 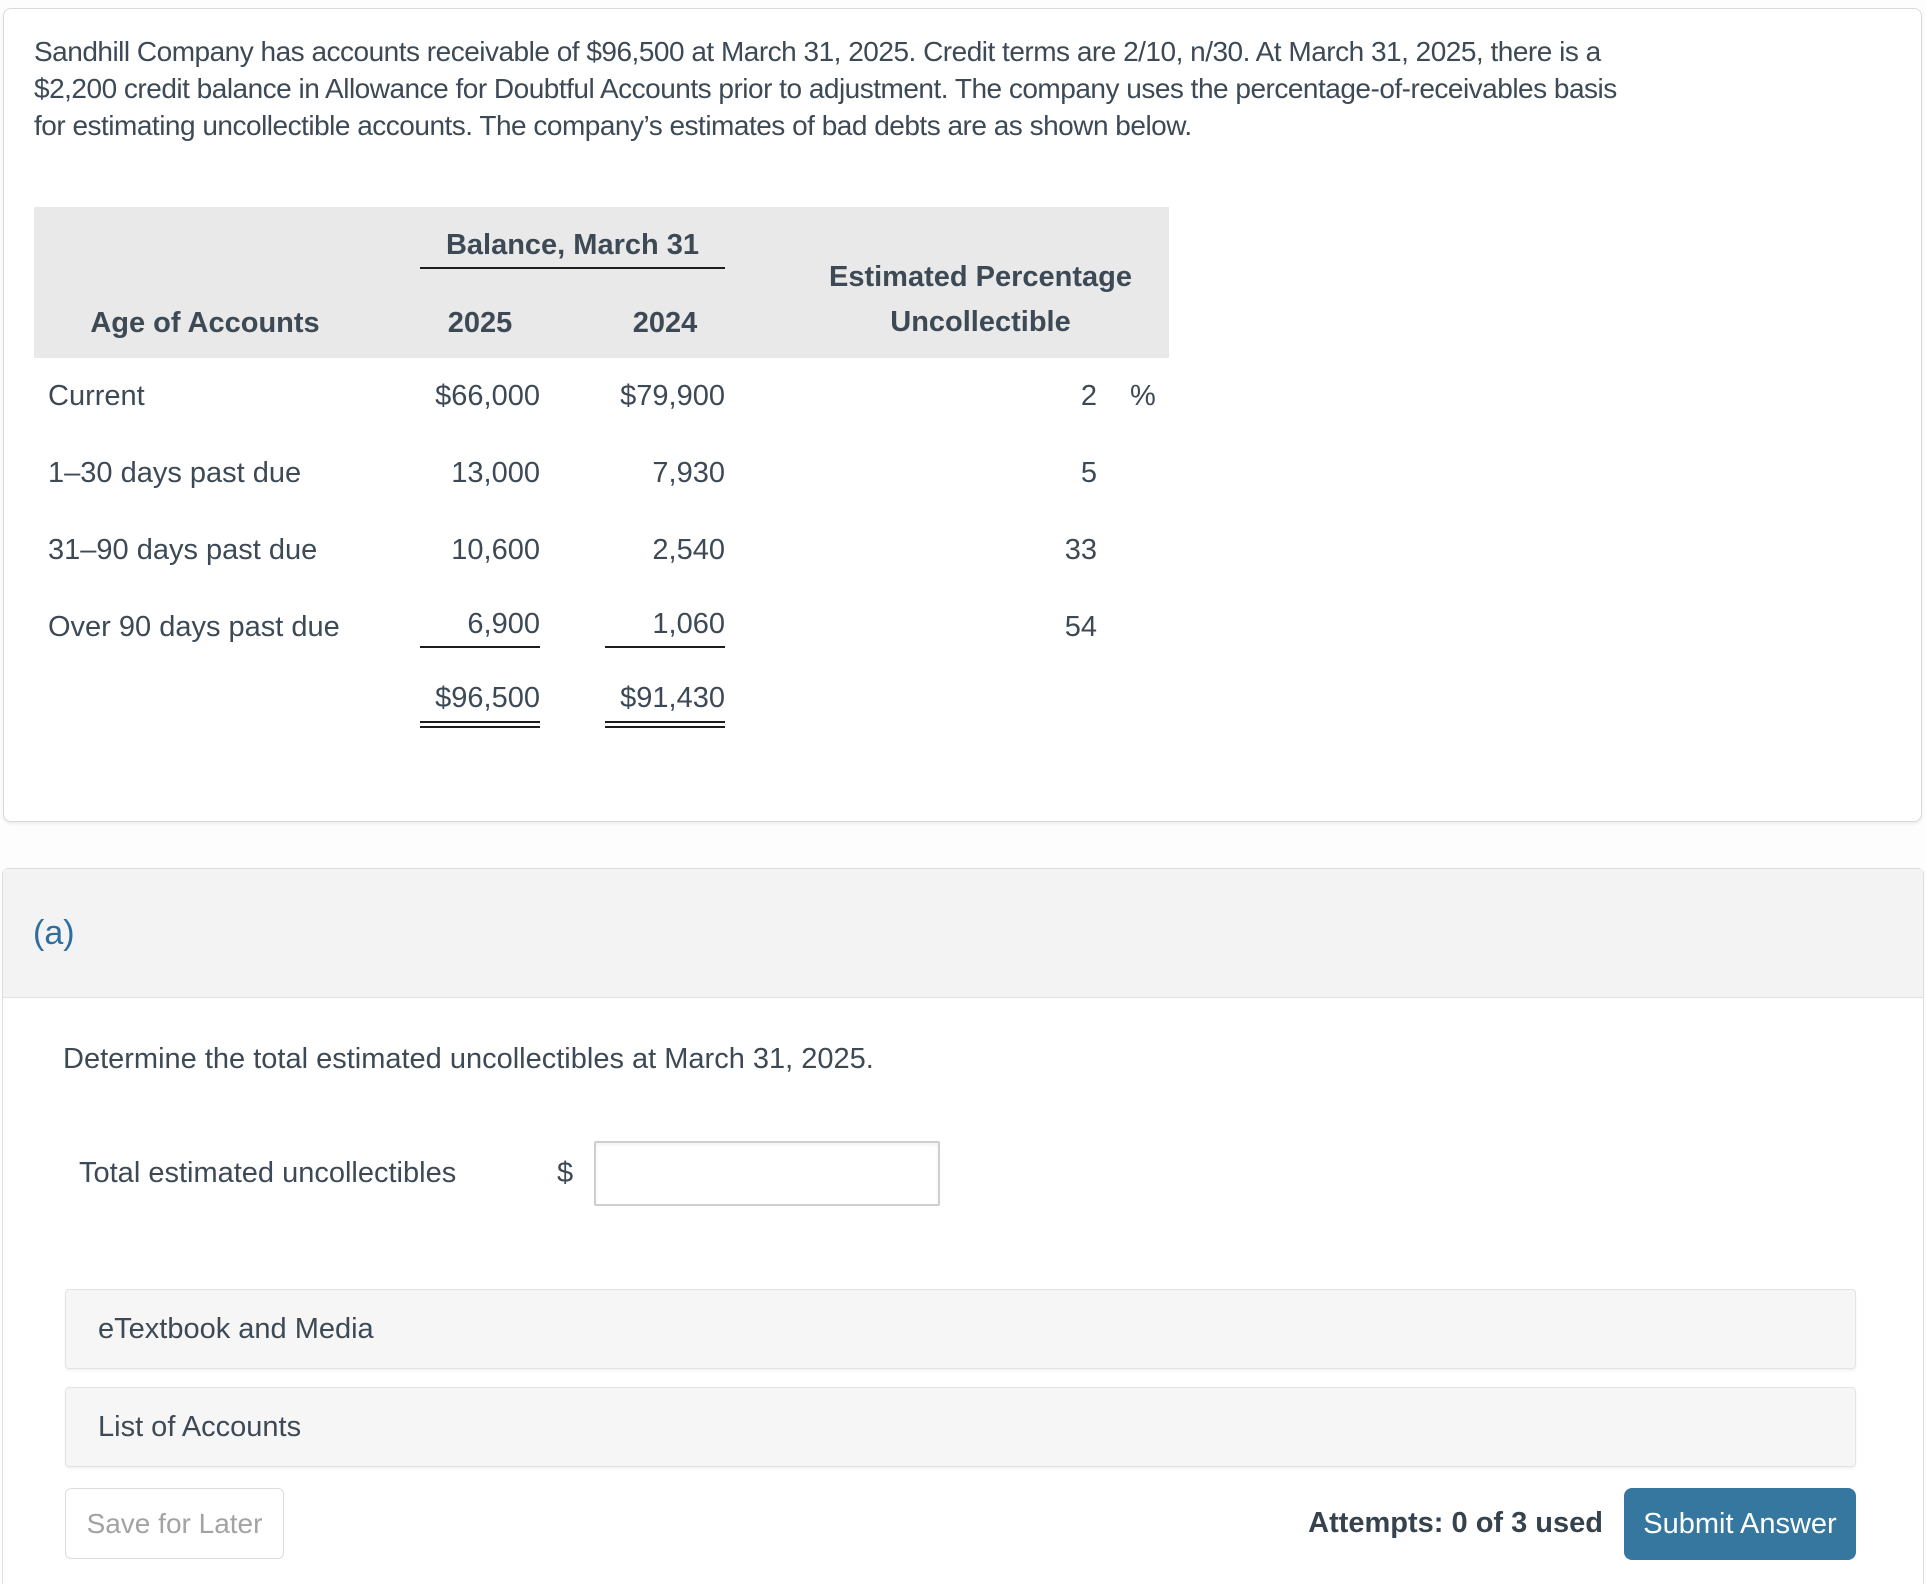 I want to click on cell-2024-31-90: 2,540, so click(x=688, y=550).